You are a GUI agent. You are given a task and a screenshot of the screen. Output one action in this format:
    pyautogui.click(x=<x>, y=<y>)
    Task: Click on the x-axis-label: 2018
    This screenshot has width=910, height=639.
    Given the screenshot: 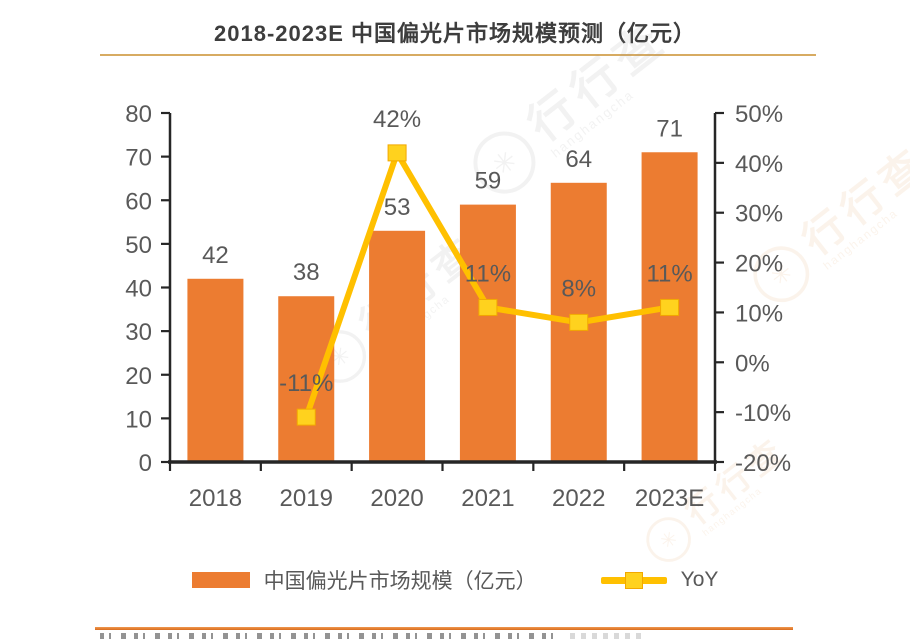 What is the action you would take?
    pyautogui.click(x=215, y=498)
    